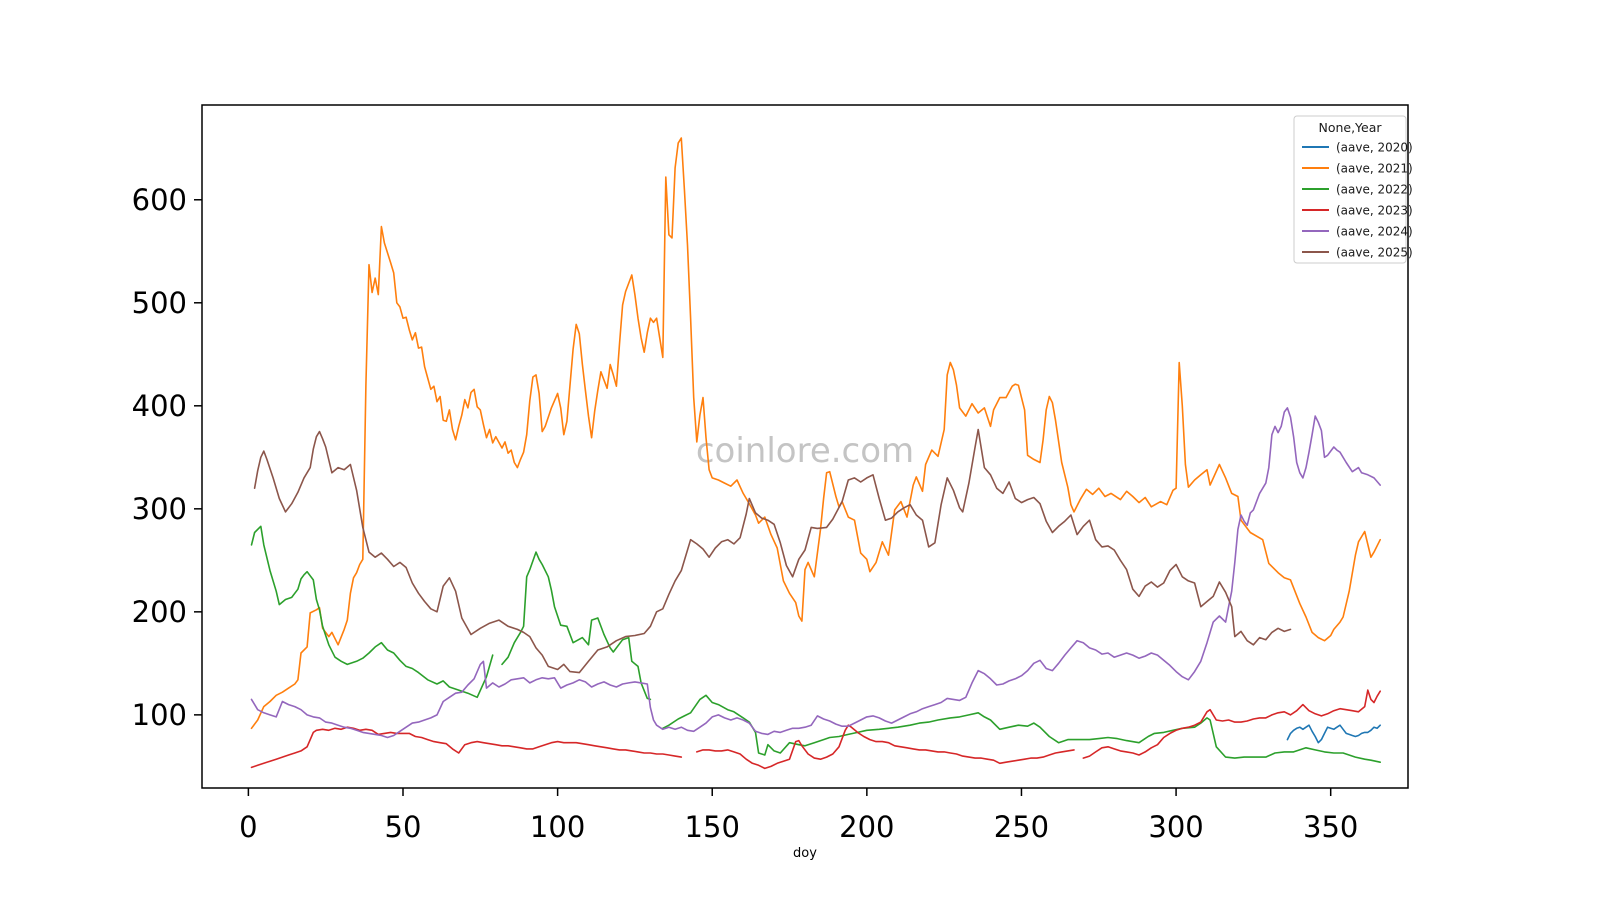  What do you see at coordinates (805, 451) in the screenshot?
I see `watermark: coinlore.com` at bounding box center [805, 451].